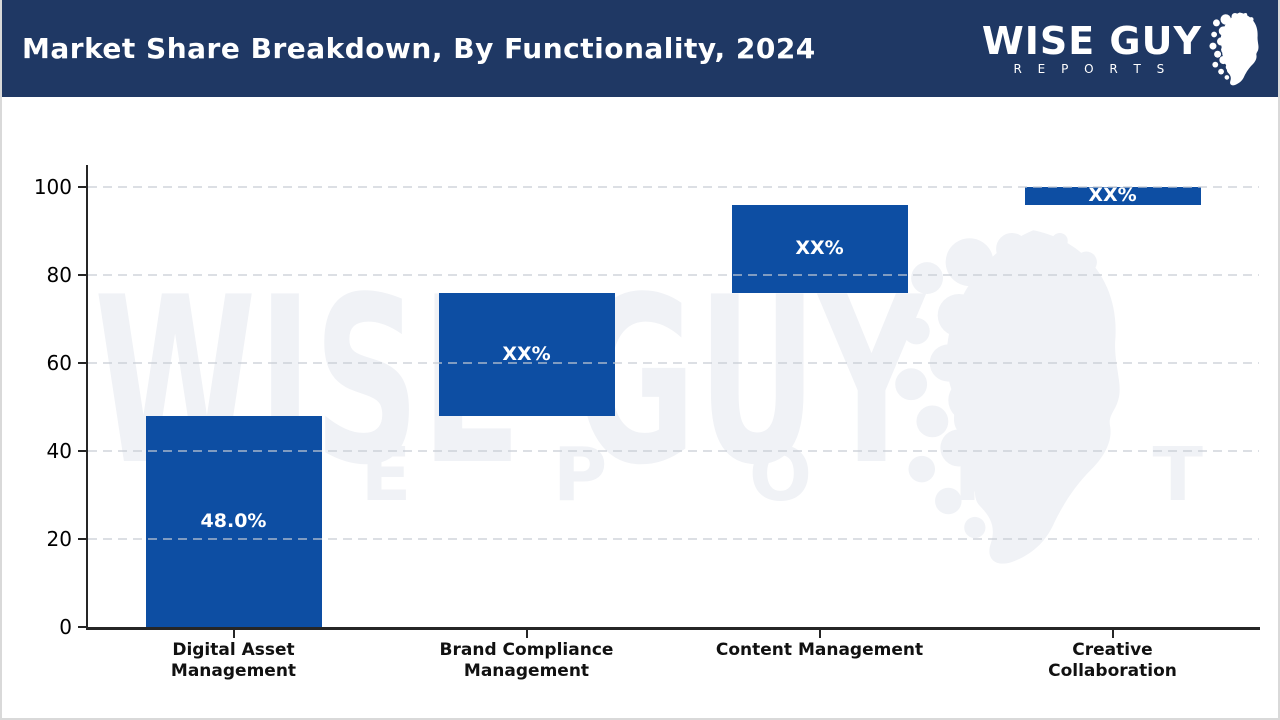 This screenshot has width=1280, height=720. What do you see at coordinates (1092, 69) in the screenshot?
I see `brand-subtitle: R E P O R T S` at bounding box center [1092, 69].